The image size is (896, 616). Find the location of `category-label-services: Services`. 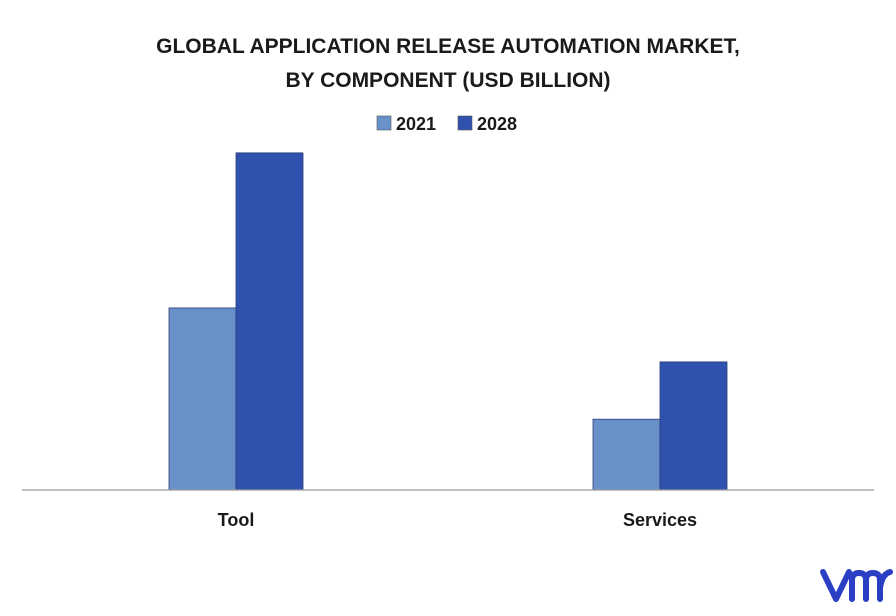

category-label-services: Services is located at coordinates (660, 520).